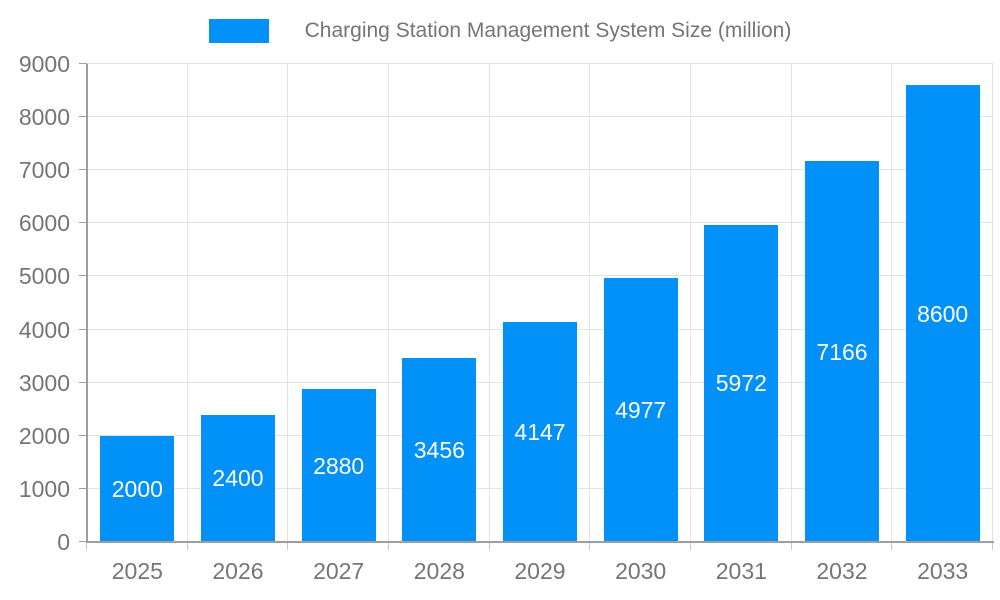  I want to click on x-axis-line, so click(540, 542).